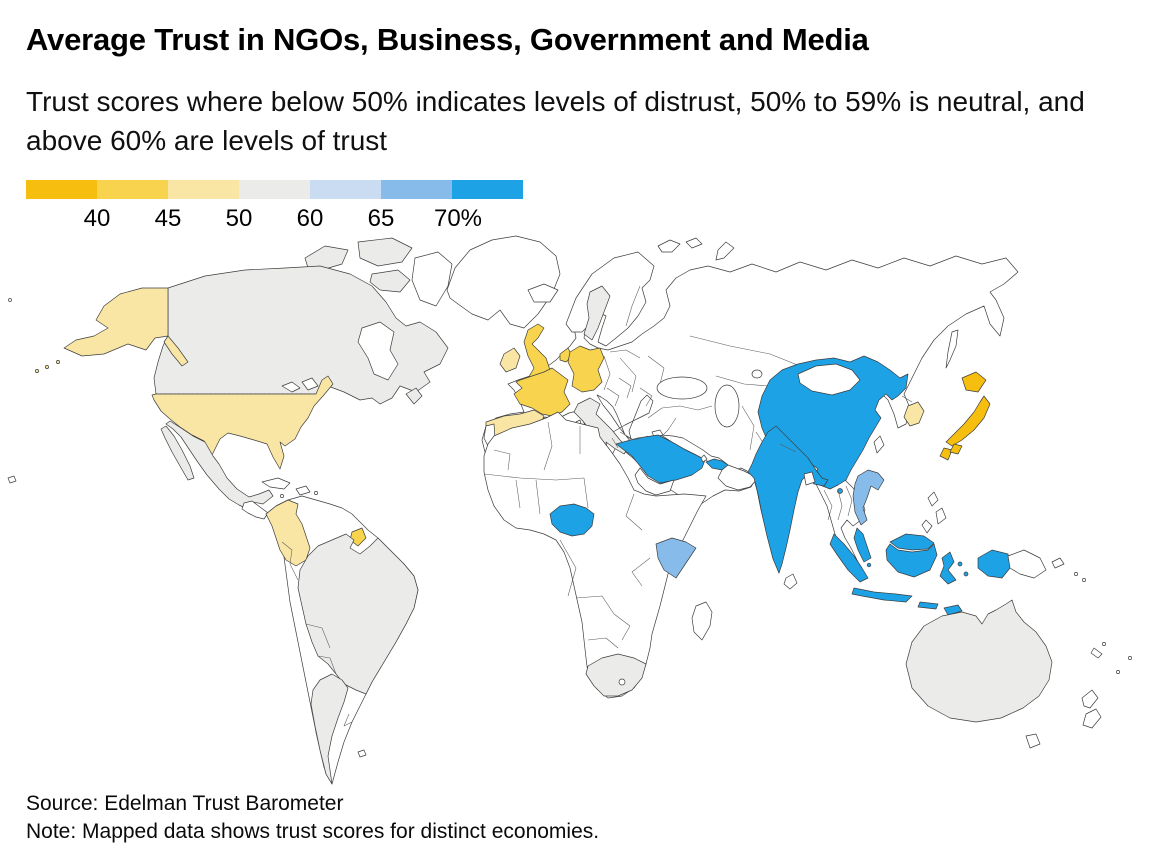  Describe the element at coordinates (676, 558) in the screenshot. I see `country-kenya` at that location.